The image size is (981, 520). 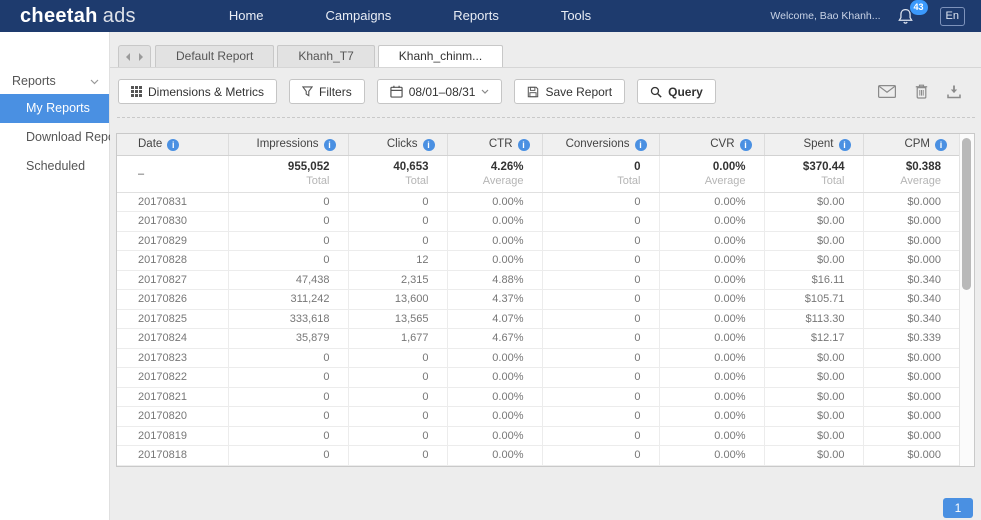 What do you see at coordinates (128, 56) in the screenshot?
I see `tab-scroll-left-icon` at bounding box center [128, 56].